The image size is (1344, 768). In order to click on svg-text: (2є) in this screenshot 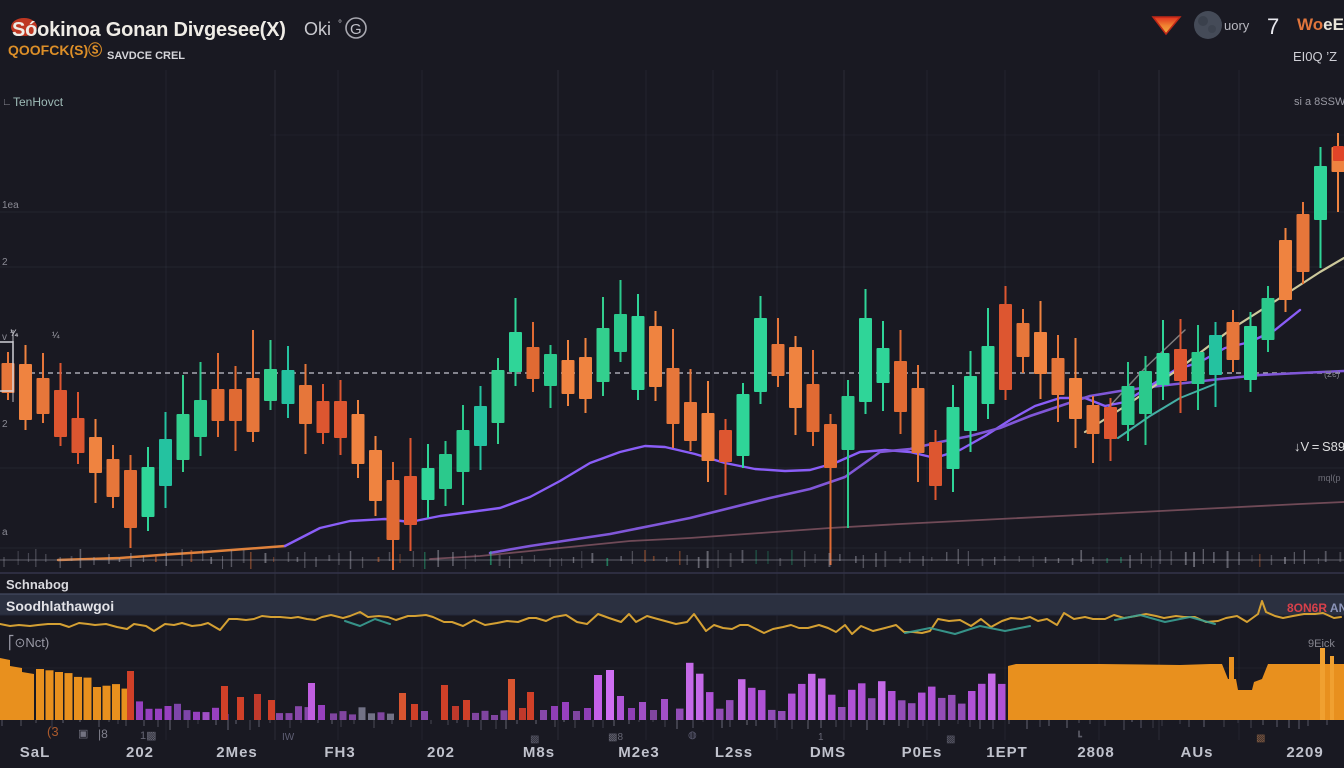, I will do `click(1332, 374)`.